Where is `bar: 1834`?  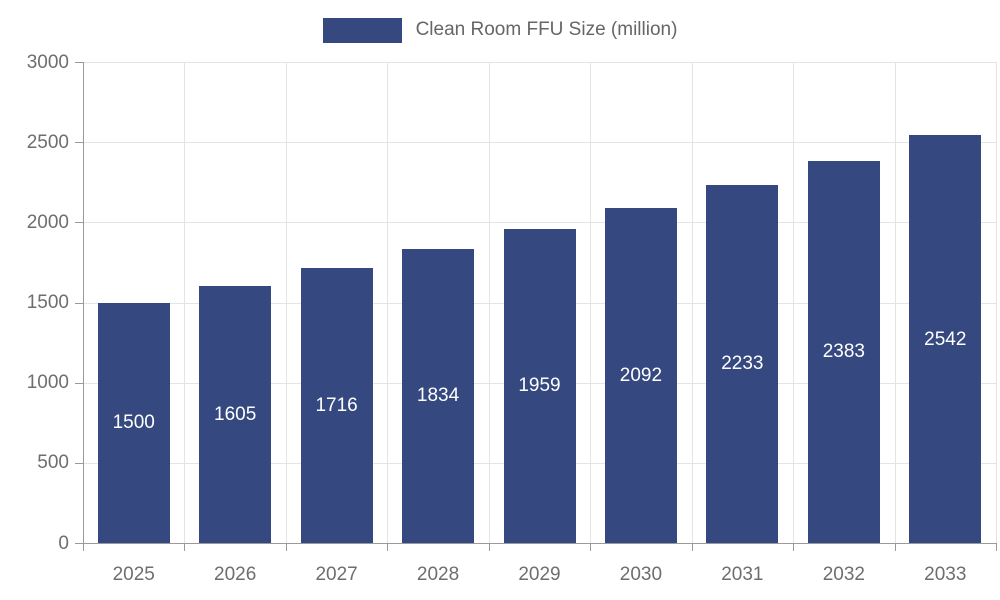
bar: 1834 is located at coordinates (438, 395).